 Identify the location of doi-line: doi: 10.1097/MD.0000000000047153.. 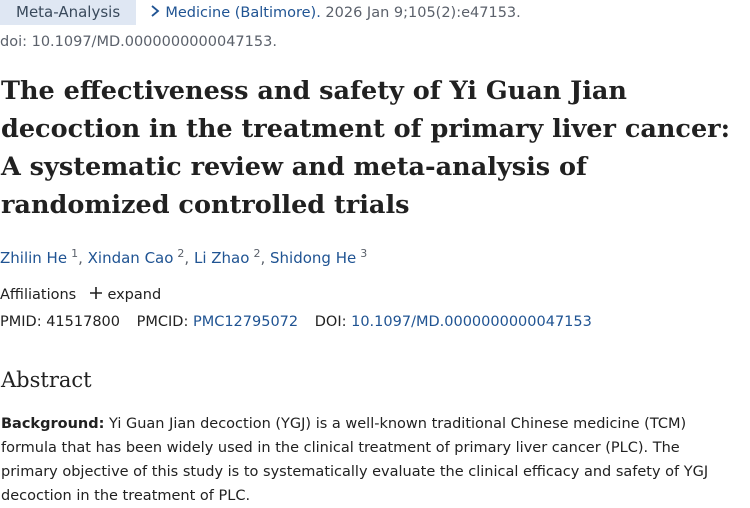
(138, 42).